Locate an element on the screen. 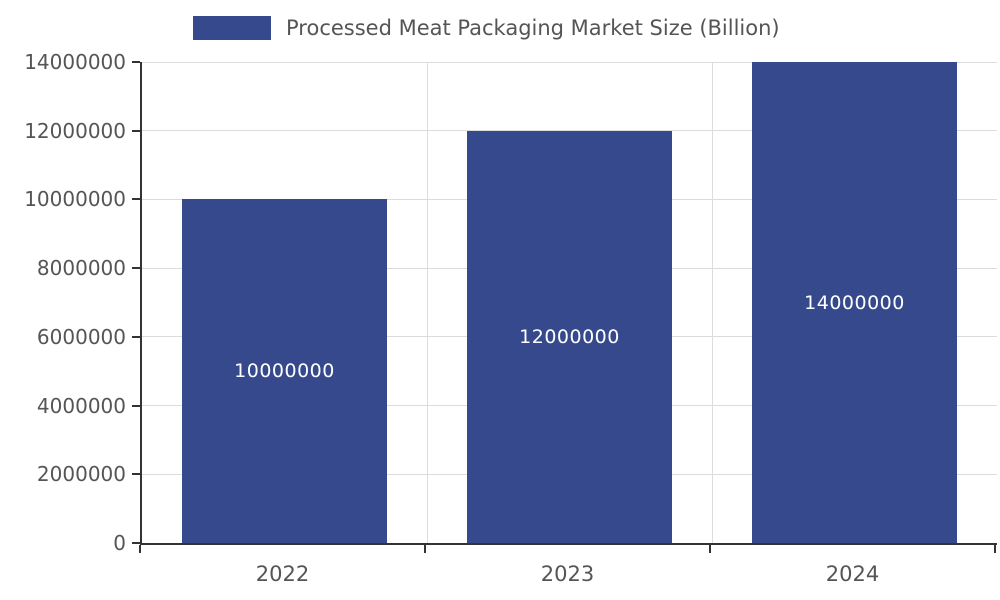 The width and height of the screenshot is (1000, 600). y-tick-label: 14000000 is located at coordinates (75, 62).